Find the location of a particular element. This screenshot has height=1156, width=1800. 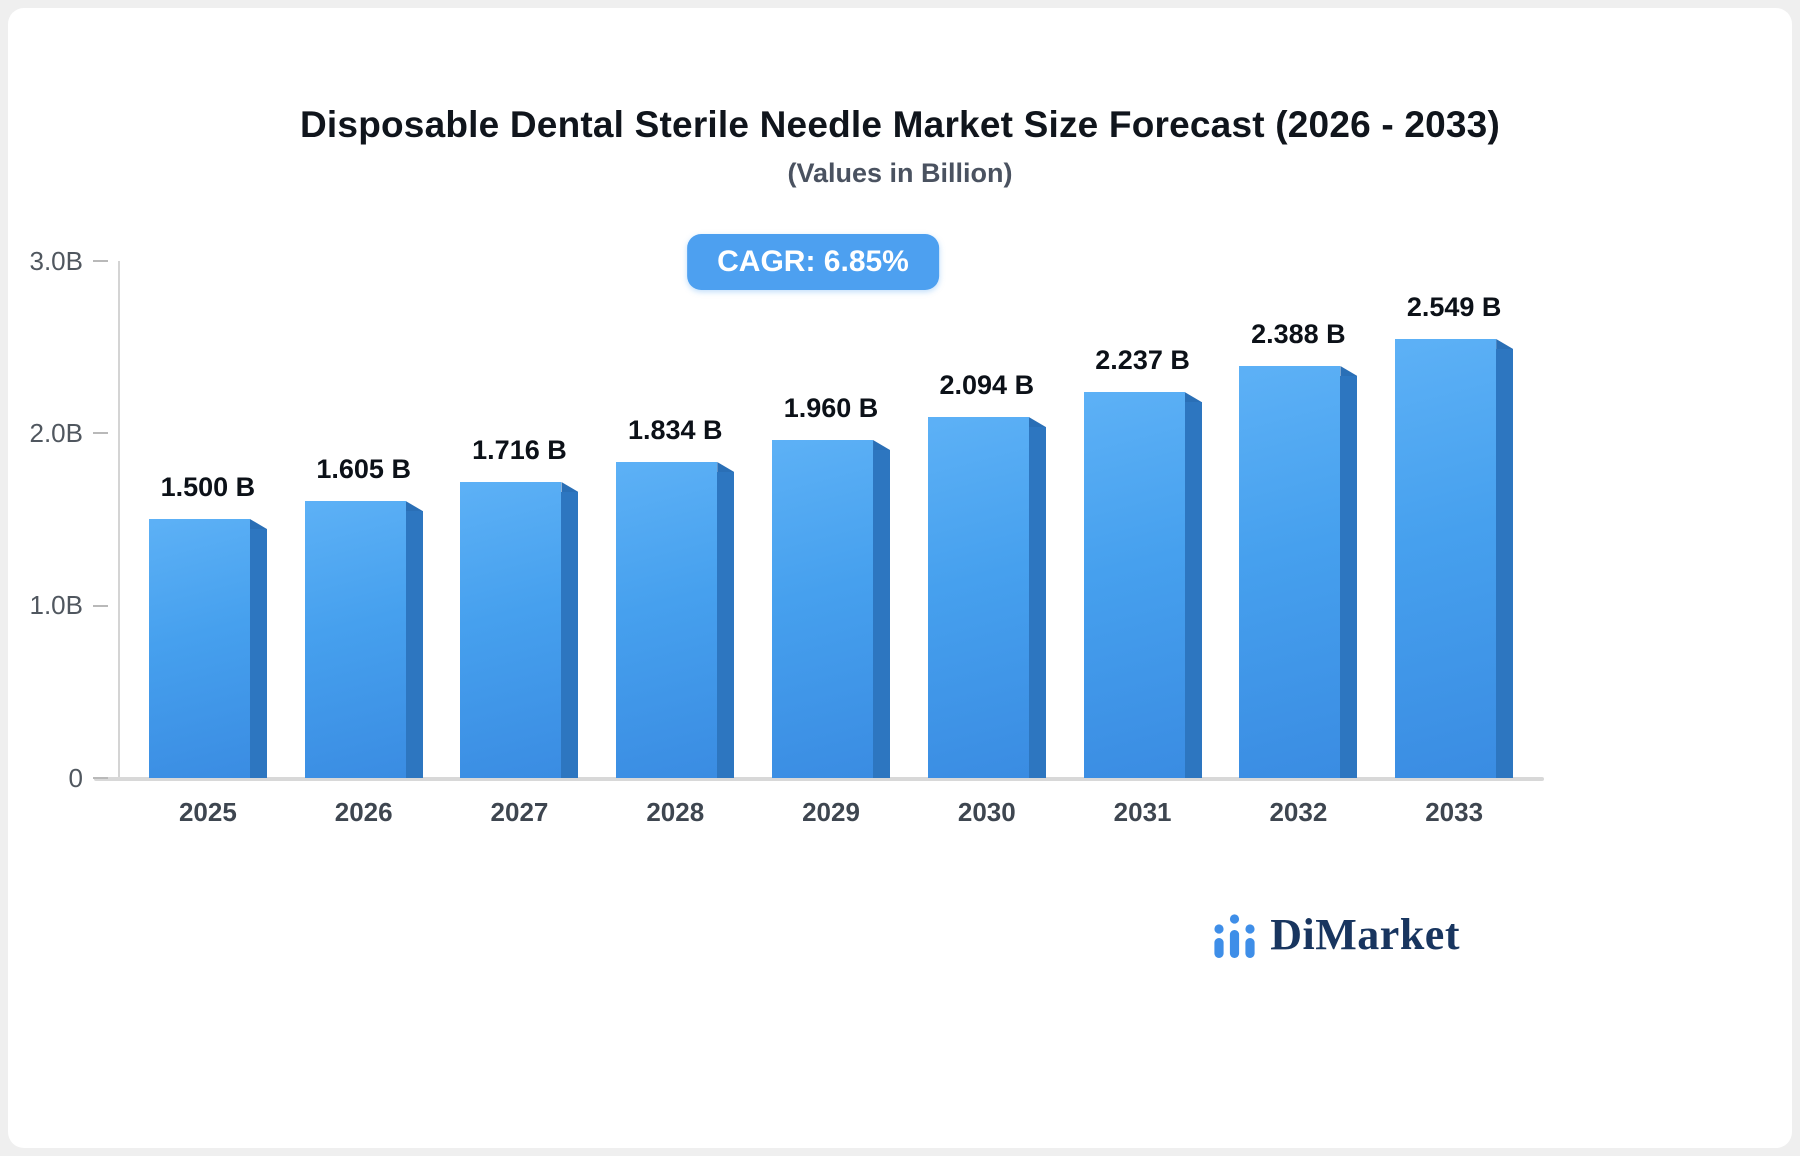

x-axis-label: 2031 is located at coordinates (1142, 812).